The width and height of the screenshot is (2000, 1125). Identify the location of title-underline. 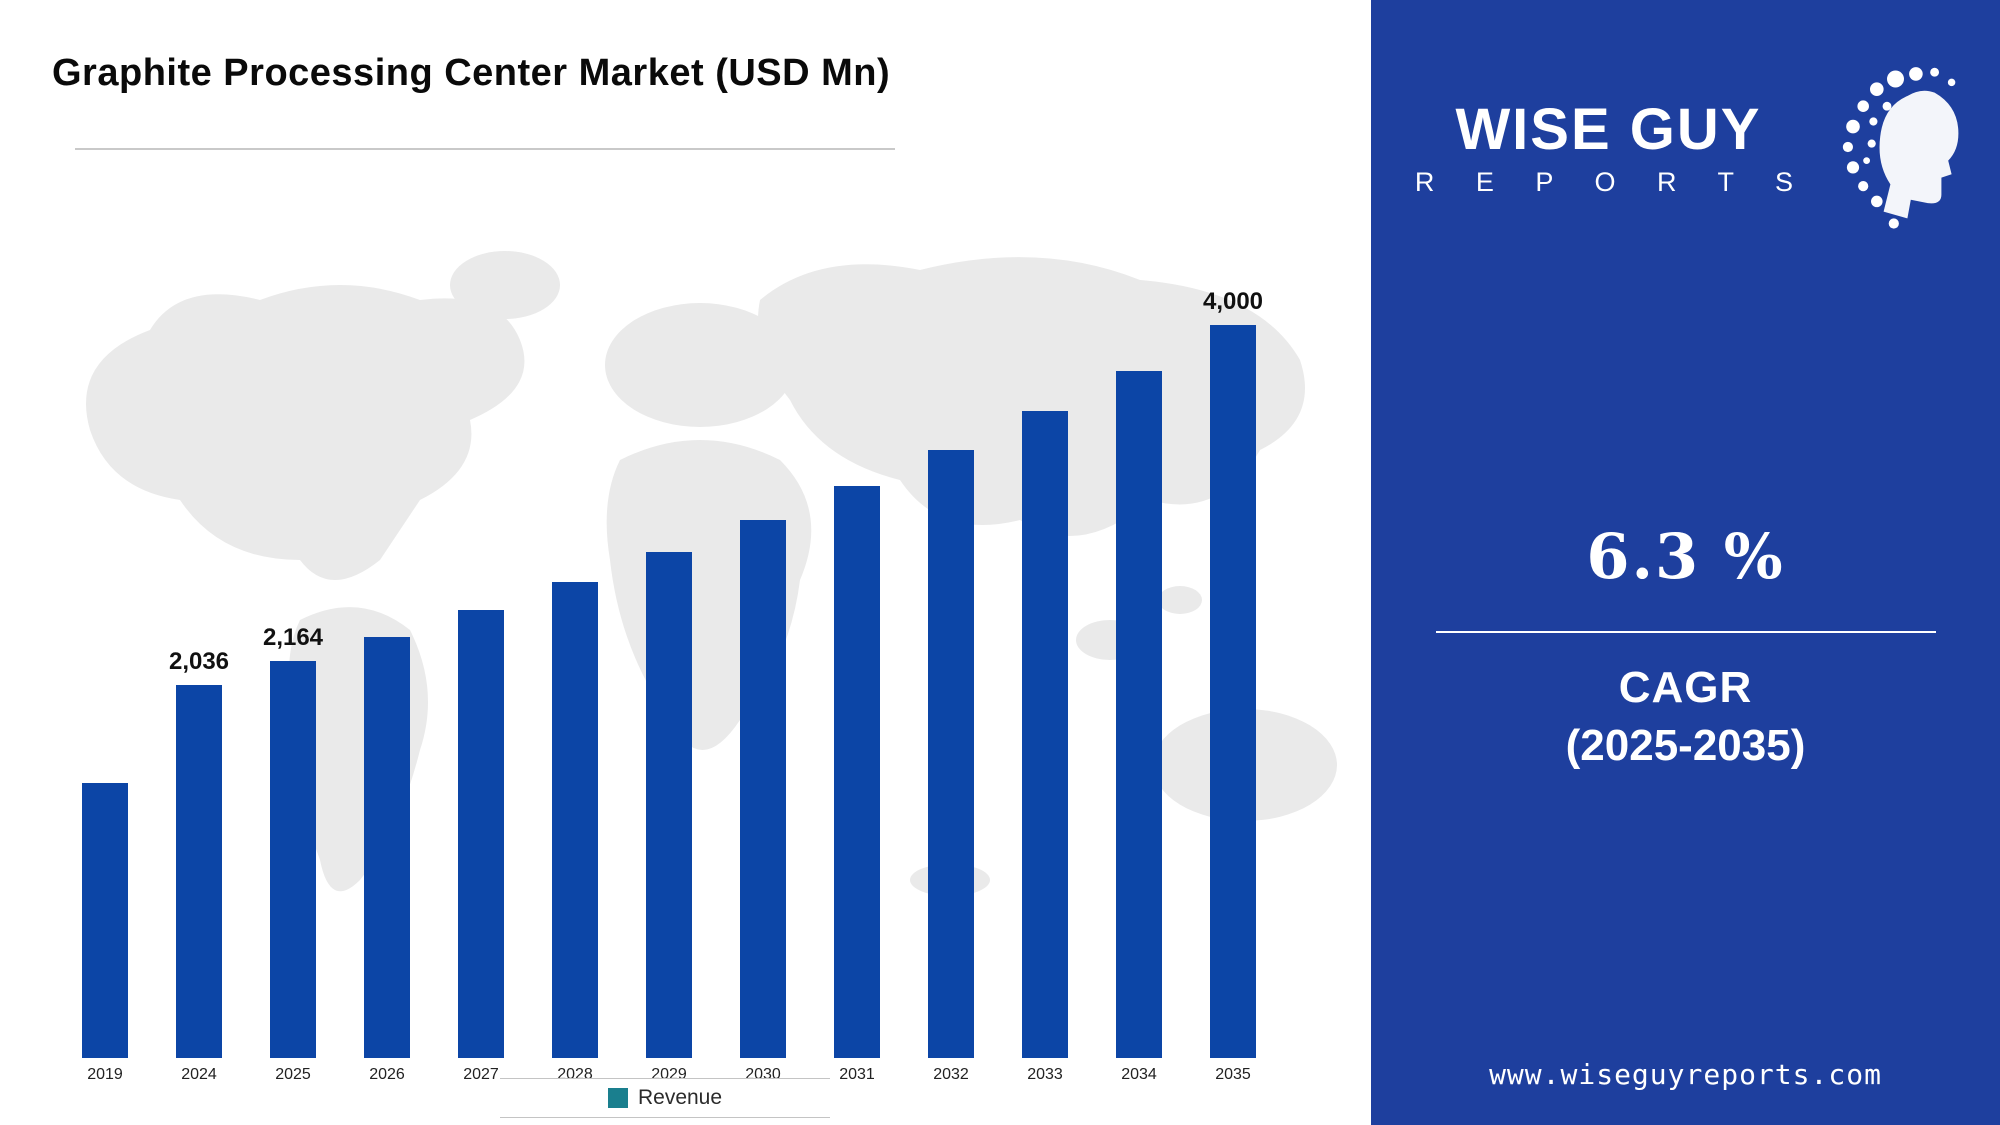
(485, 149).